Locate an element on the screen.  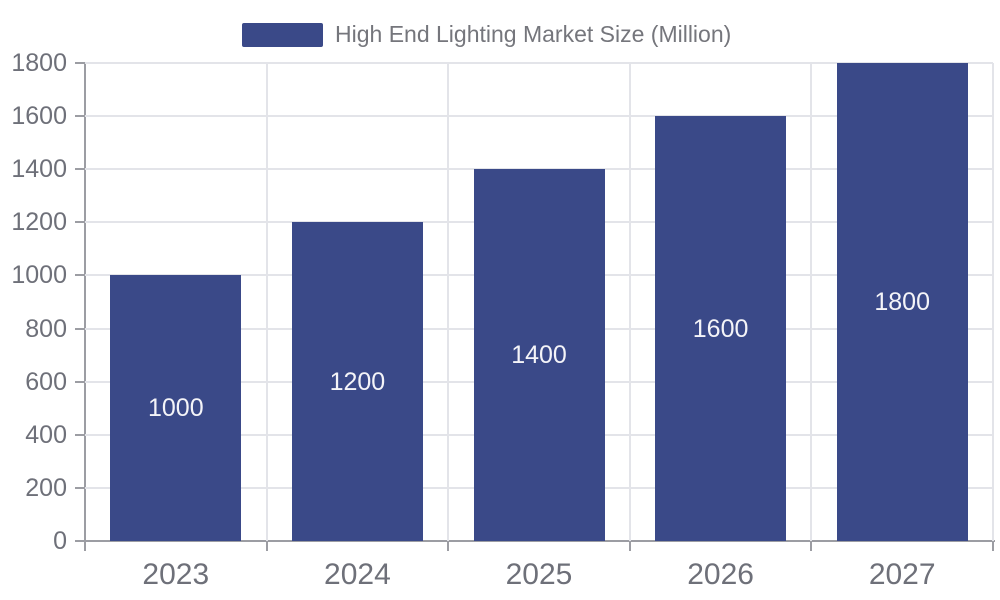
bar-value-label: 1800 is located at coordinates (902, 302).